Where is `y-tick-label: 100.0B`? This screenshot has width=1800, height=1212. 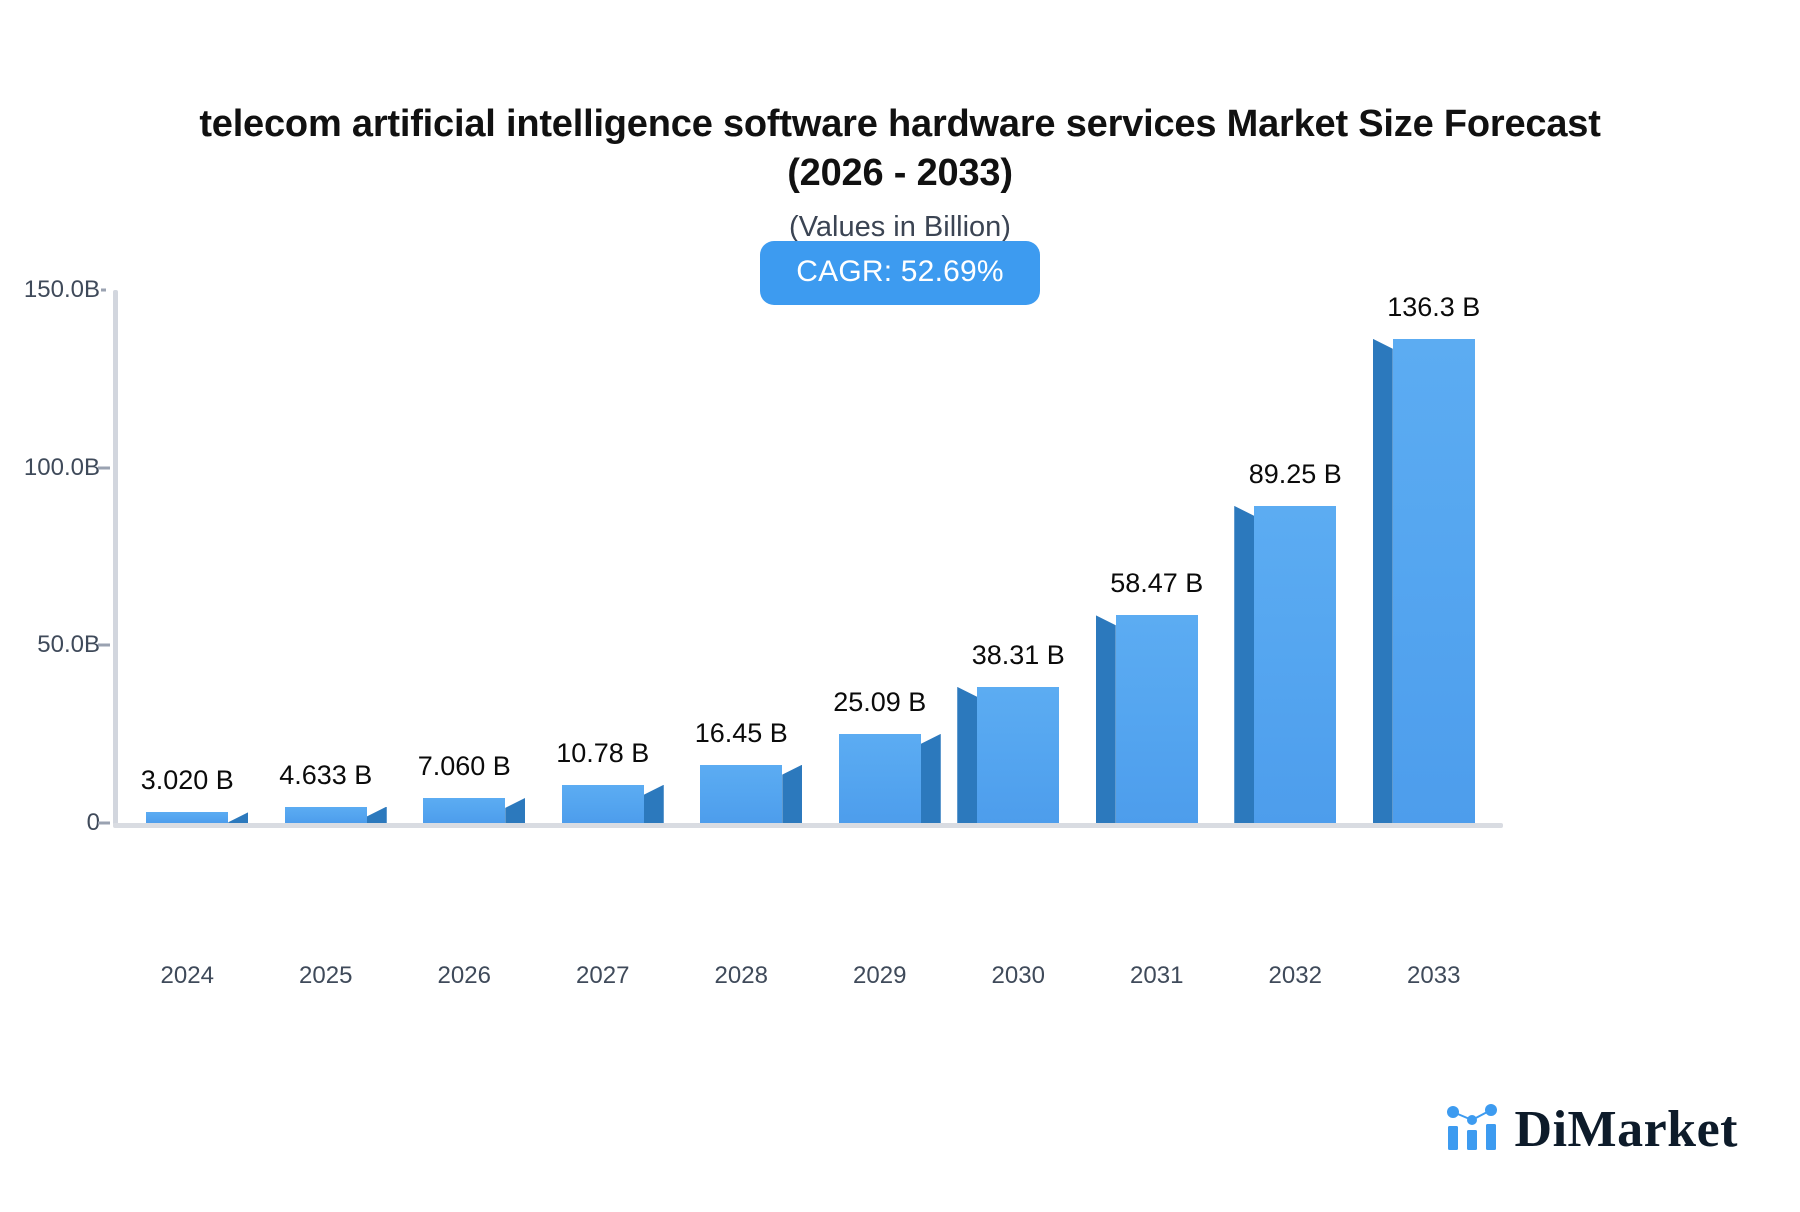 y-tick-label: 100.0B is located at coordinates (61, 467).